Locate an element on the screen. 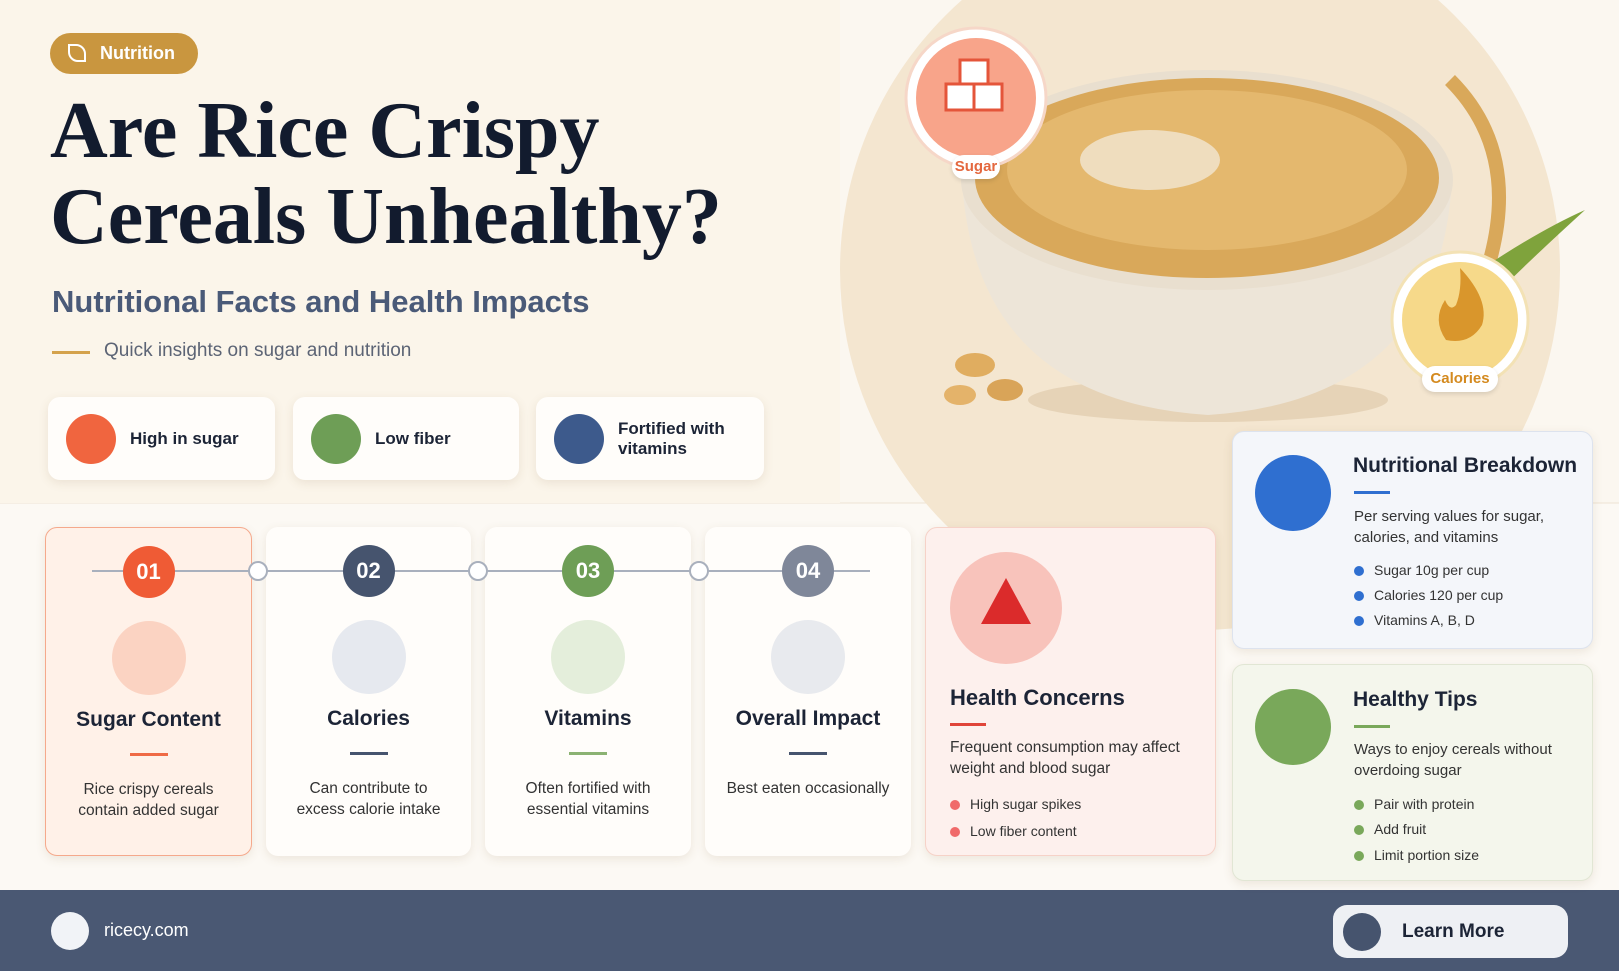 This screenshot has width=1619, height=971. button-icon is located at coordinates (1362, 932).